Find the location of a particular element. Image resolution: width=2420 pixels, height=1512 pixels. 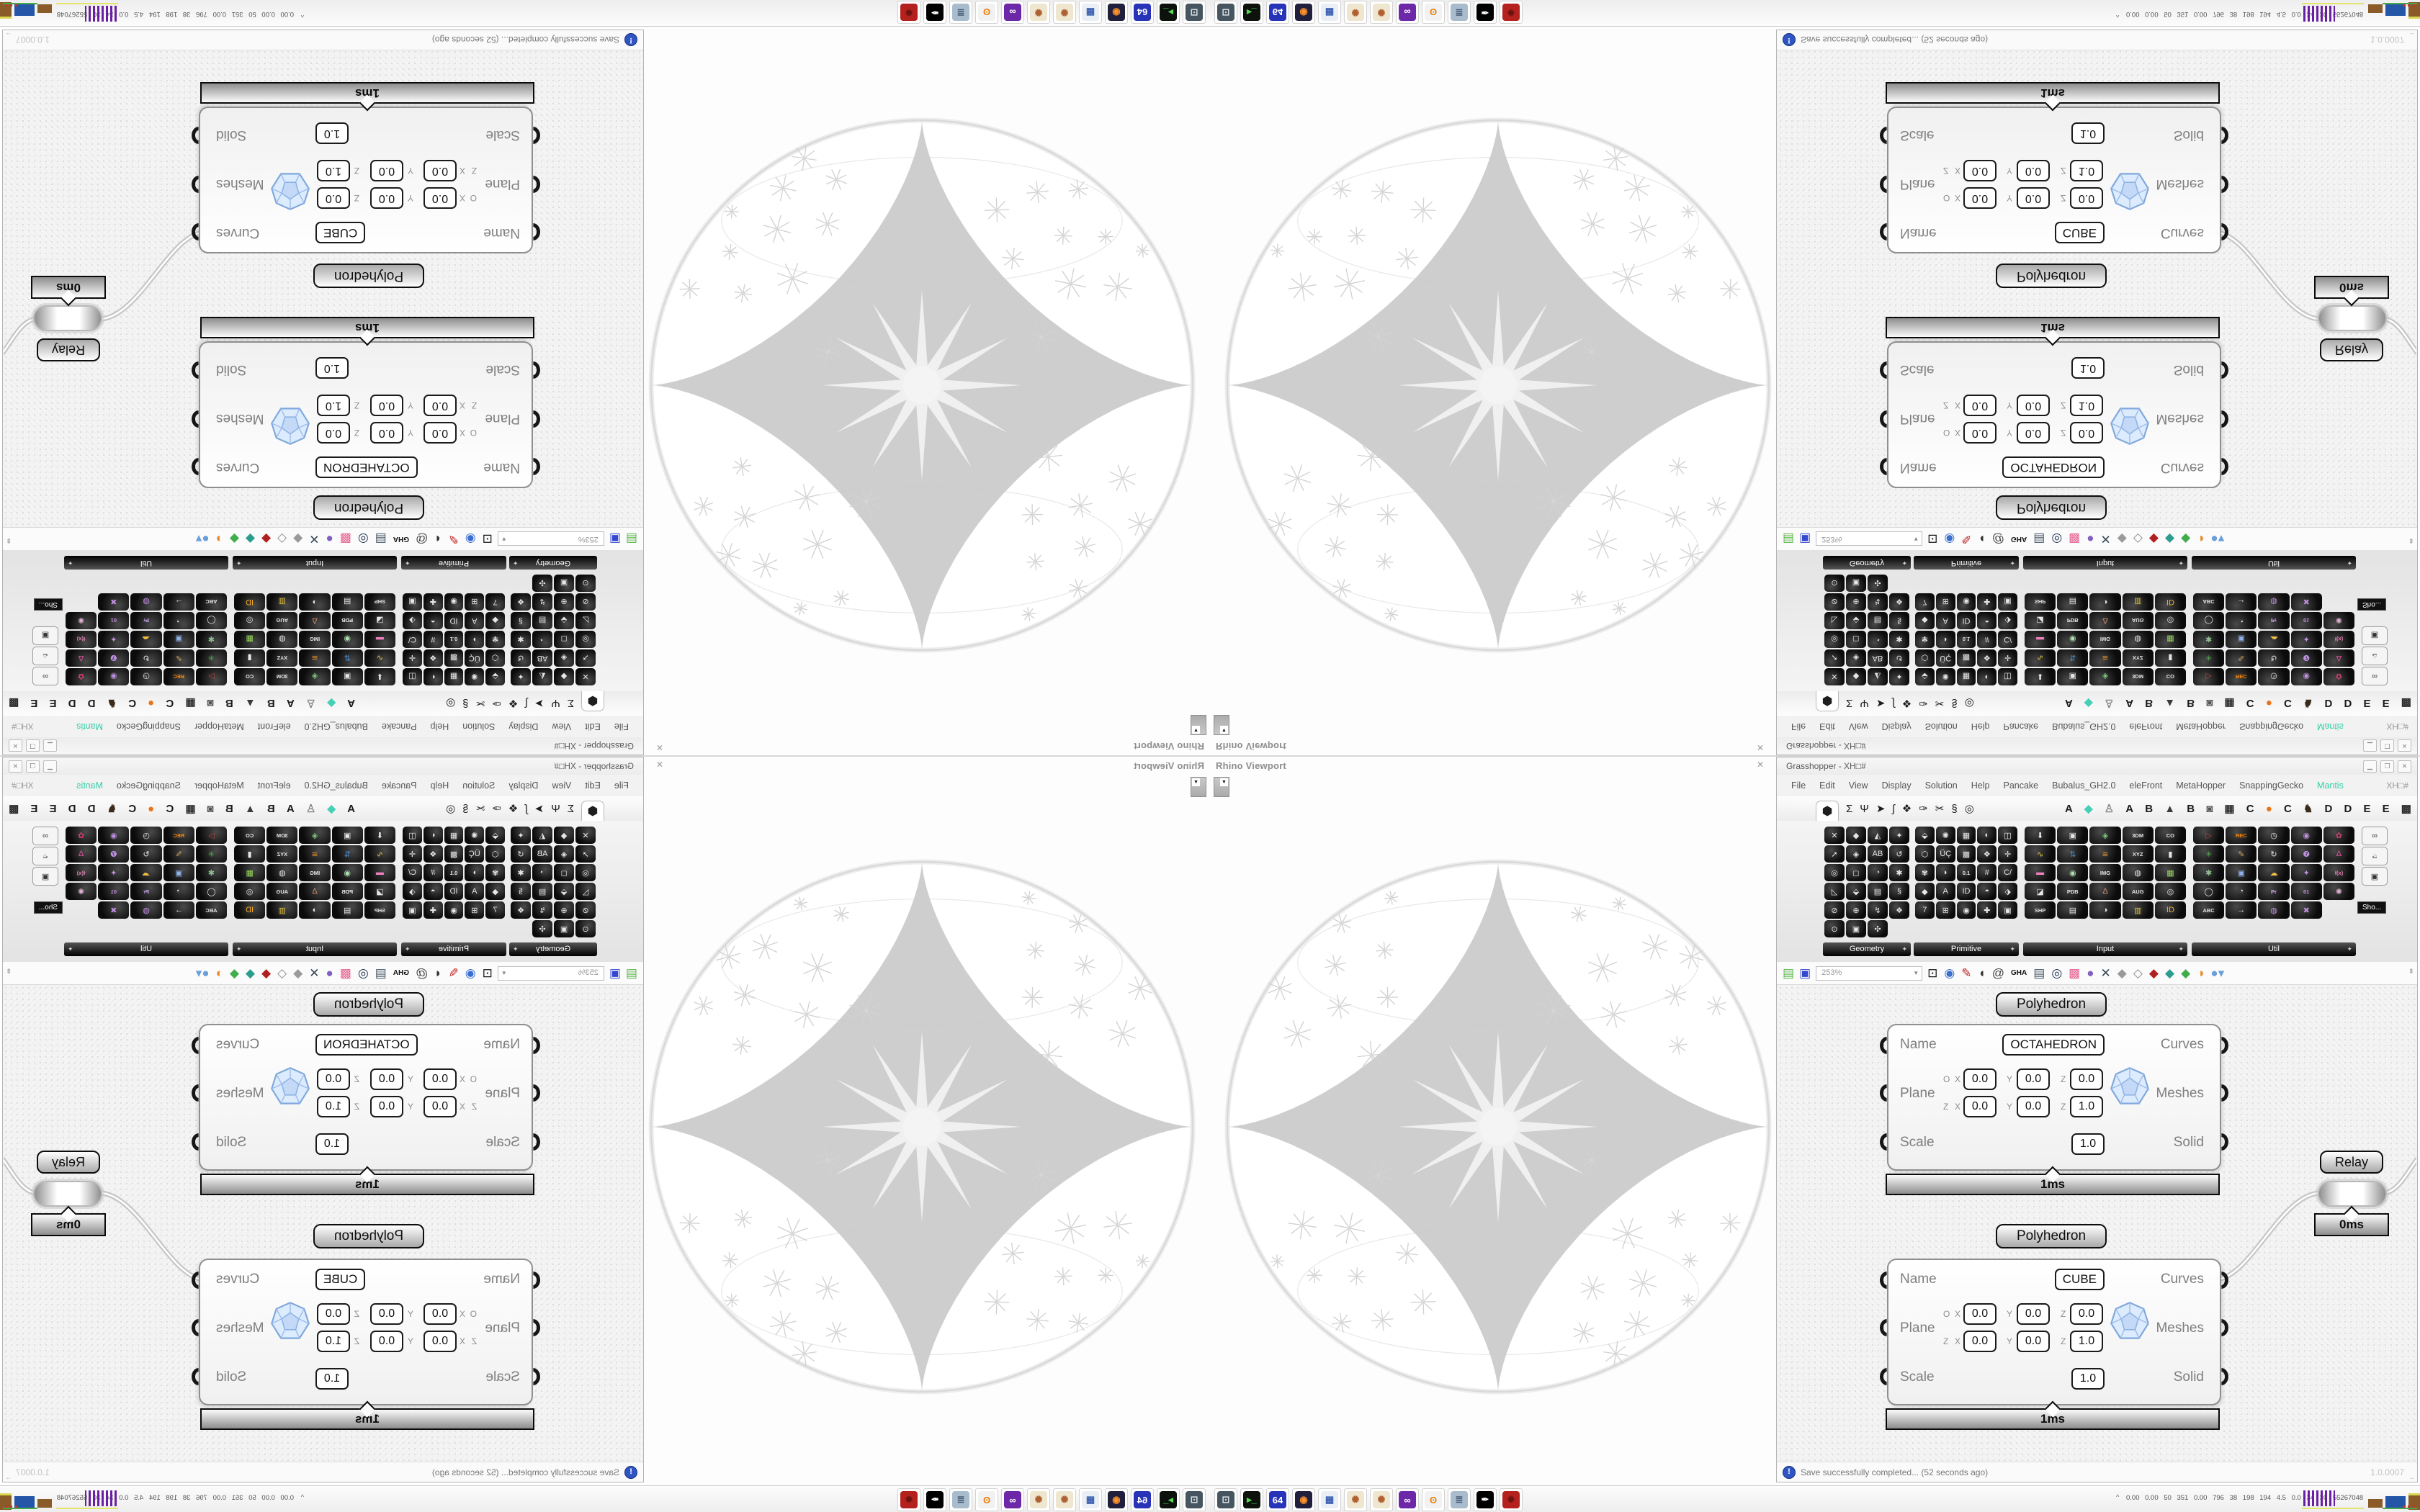

component-icon: ▬ is located at coordinates (379, 872).